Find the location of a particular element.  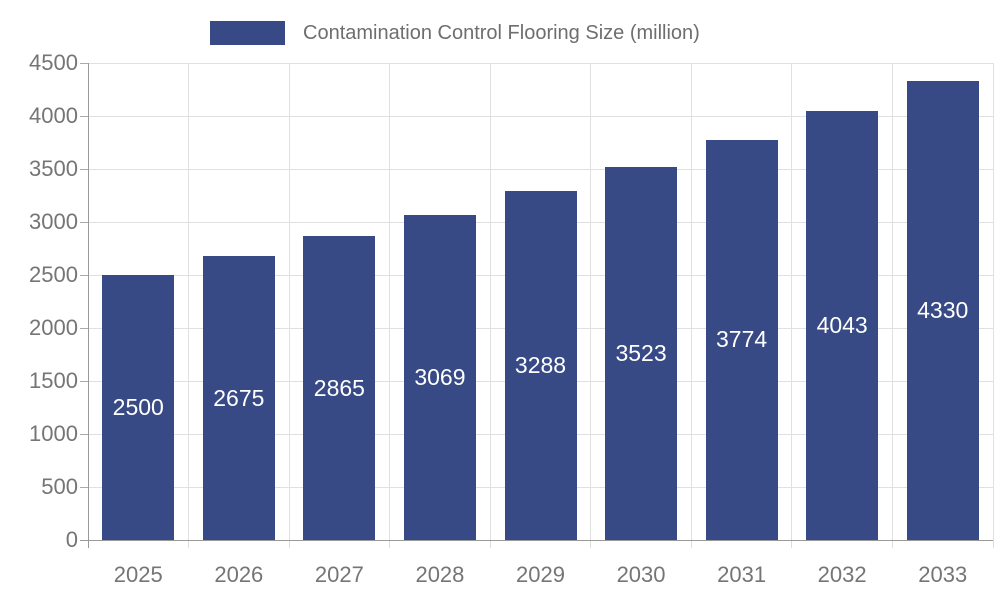

bar-value-label: 2675 is located at coordinates (239, 397).